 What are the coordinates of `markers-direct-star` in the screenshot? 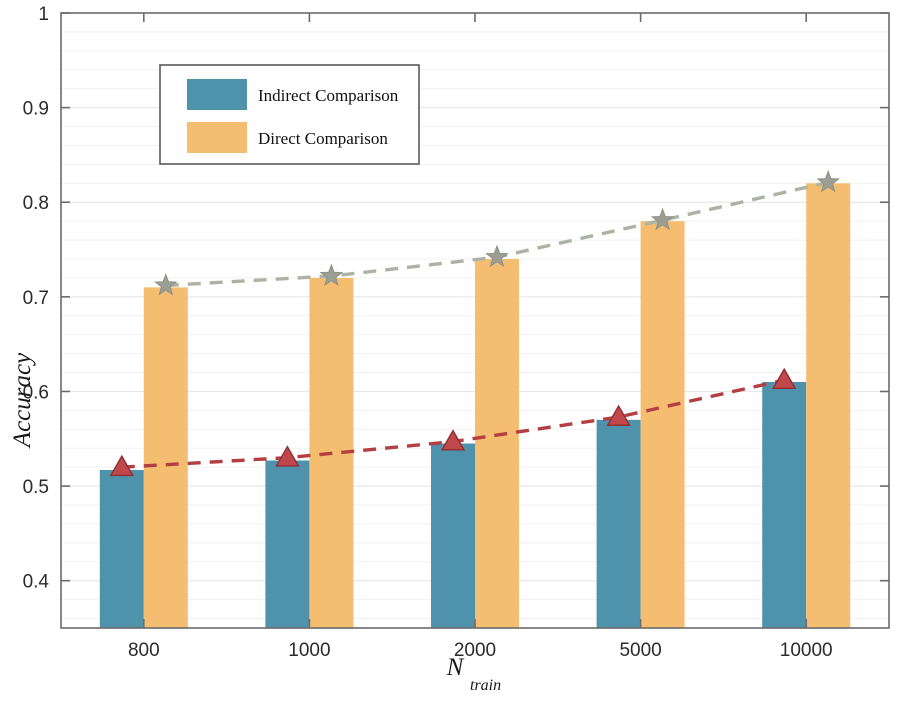 It's located at (497, 232).